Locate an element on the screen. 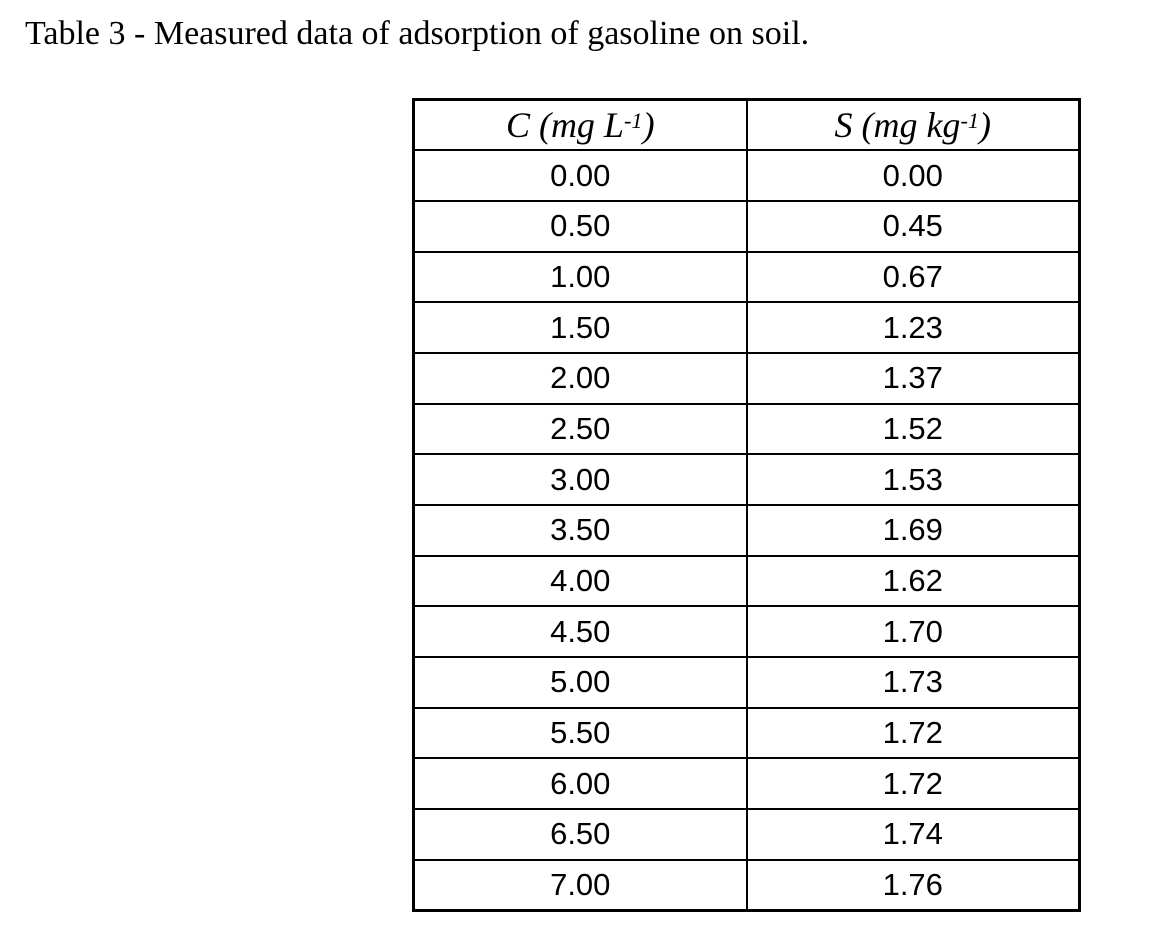  table-row: 1.00 0.67 is located at coordinates (746, 277).